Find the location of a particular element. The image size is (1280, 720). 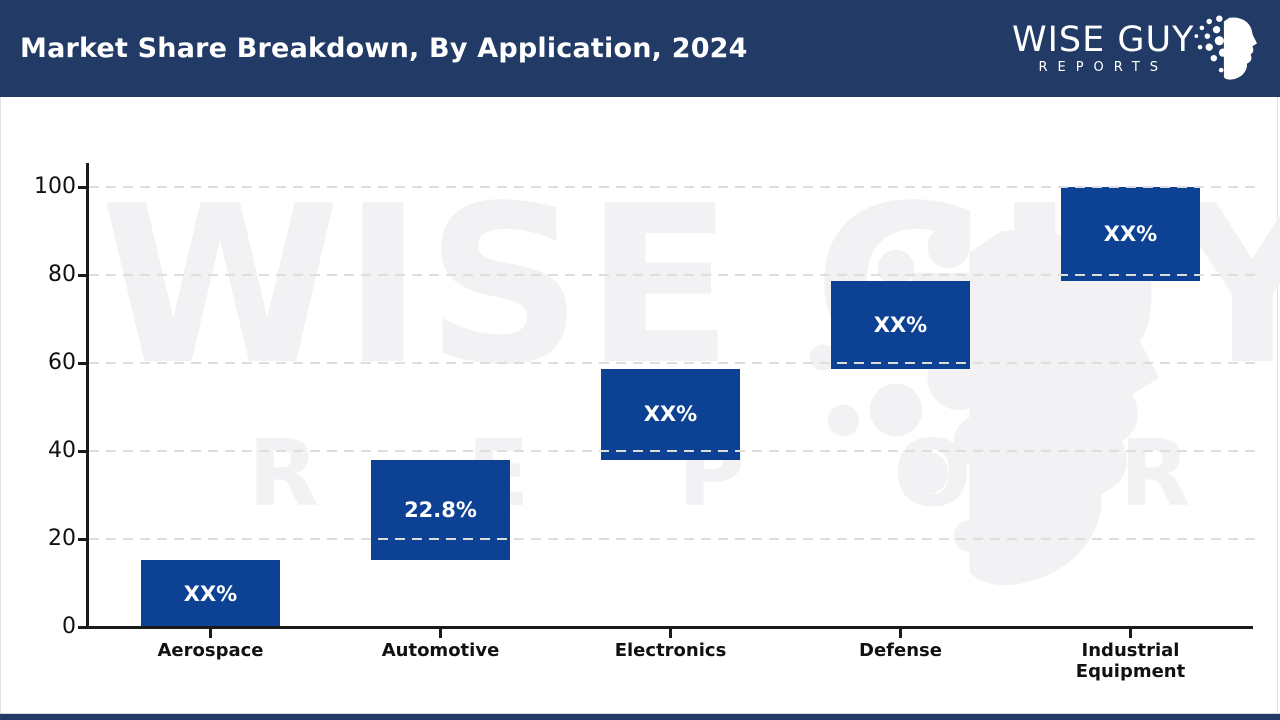

x-label-automotive: Automotive is located at coordinates (440, 650).